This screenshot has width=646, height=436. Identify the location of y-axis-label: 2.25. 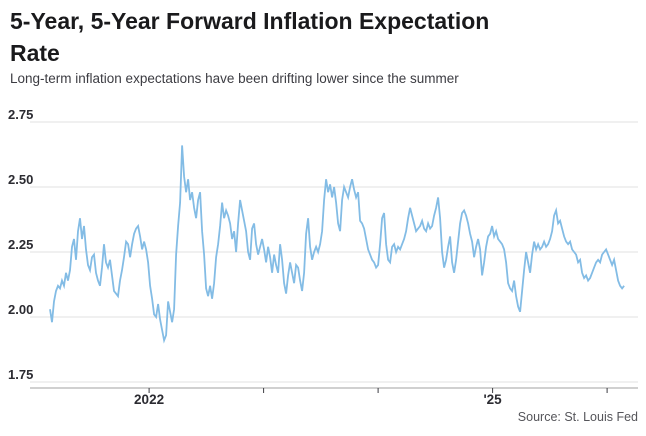
(21, 244).